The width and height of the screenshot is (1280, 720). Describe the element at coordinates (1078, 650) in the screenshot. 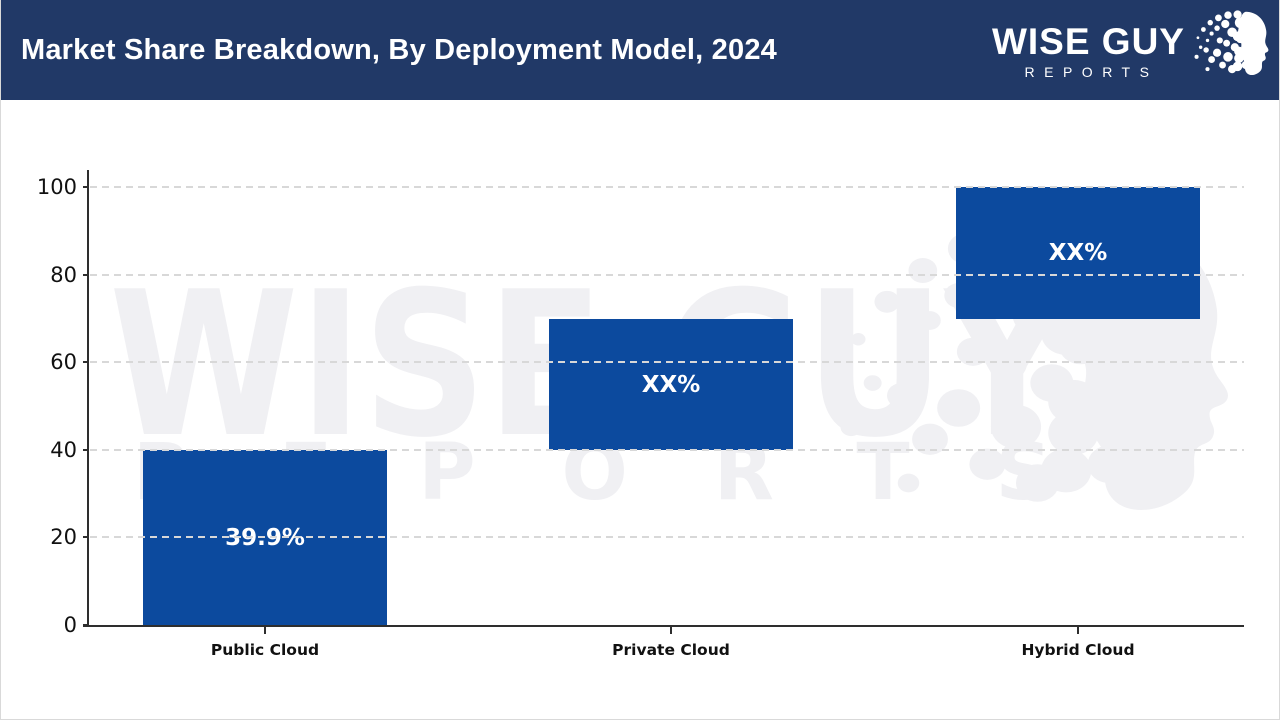

I see `x-axis-category-label: Hybrid Cloud` at that location.